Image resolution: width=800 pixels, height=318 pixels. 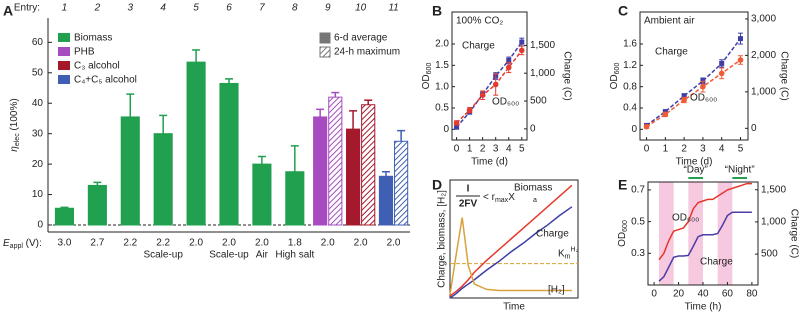 What do you see at coordinates (638, 190) in the screenshot?
I see `y-tick-label: 0.7` at bounding box center [638, 190].